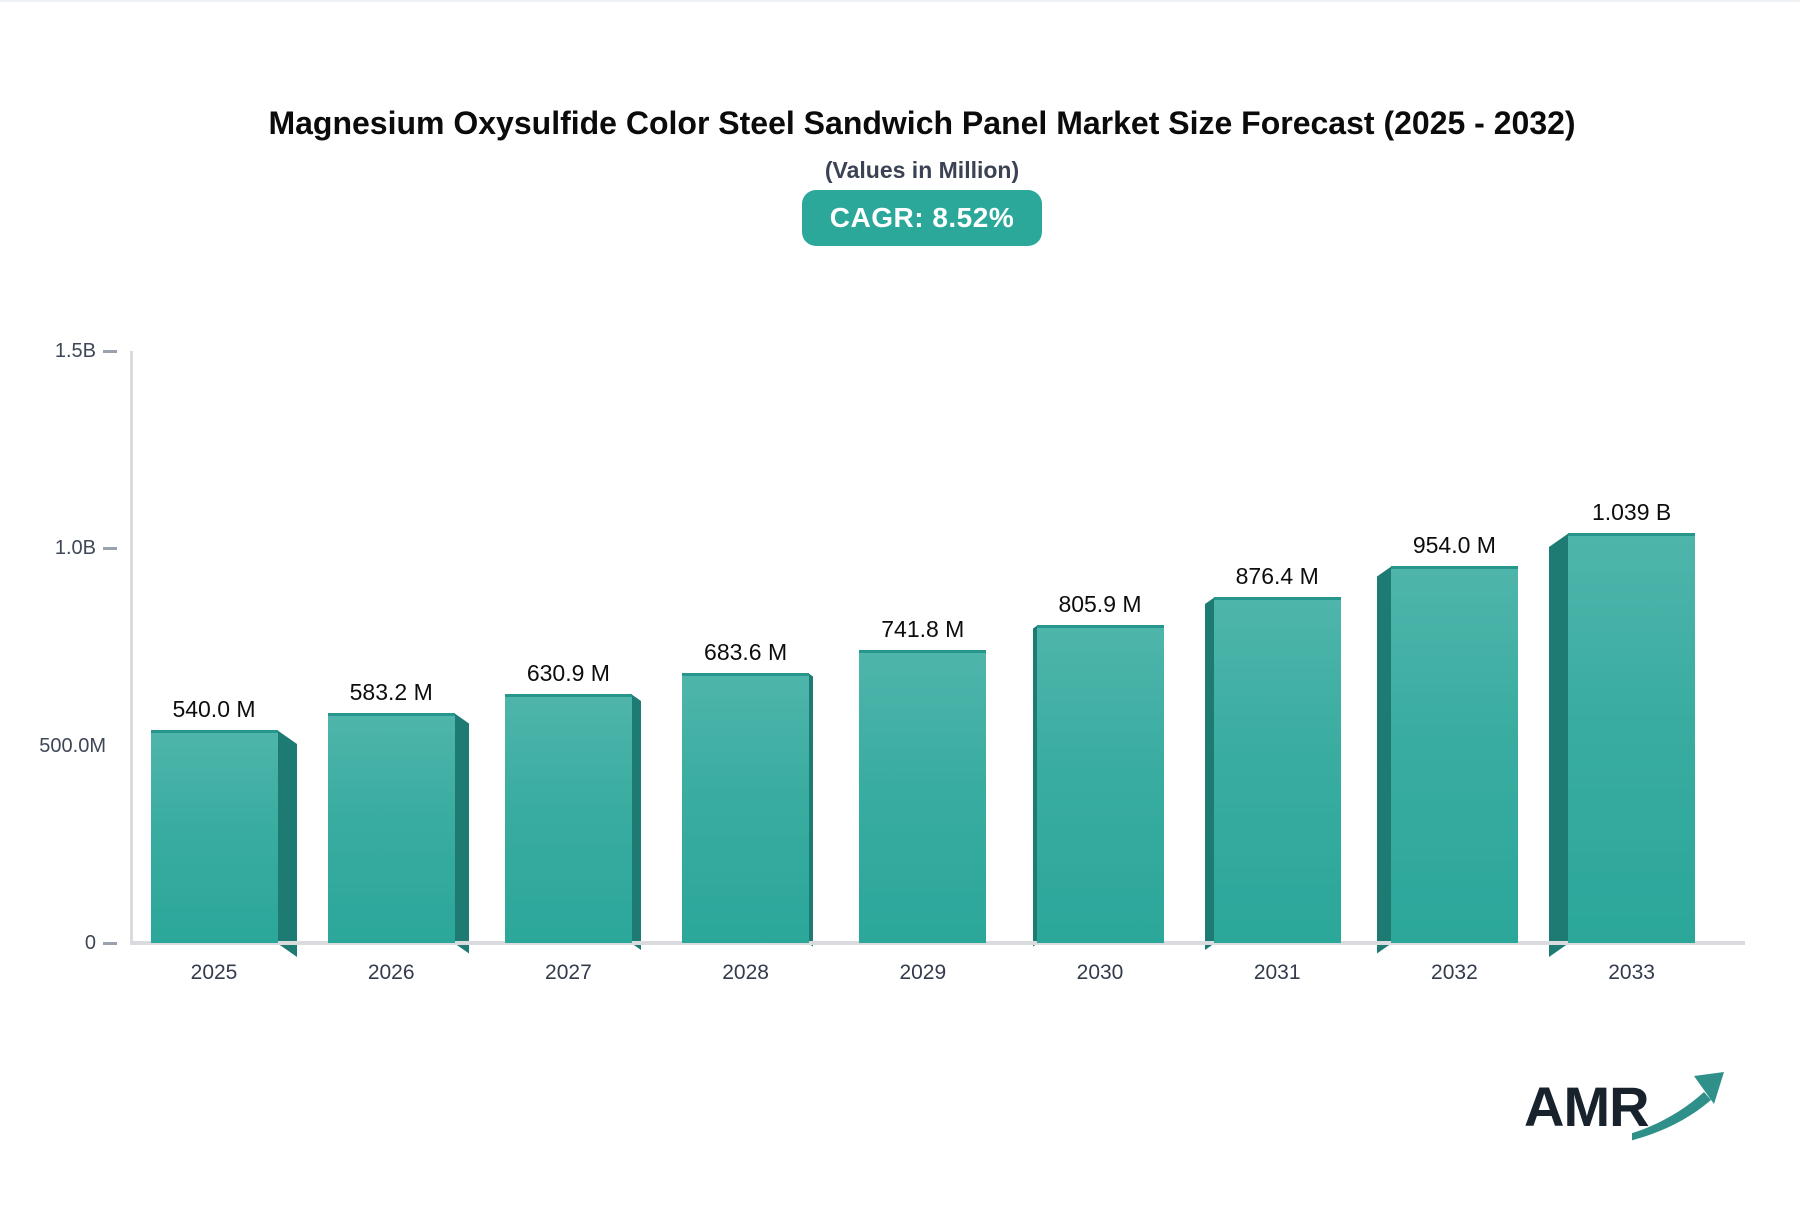 This screenshot has height=1214, width=1800. I want to click on y-axis-line, so click(131, 647).